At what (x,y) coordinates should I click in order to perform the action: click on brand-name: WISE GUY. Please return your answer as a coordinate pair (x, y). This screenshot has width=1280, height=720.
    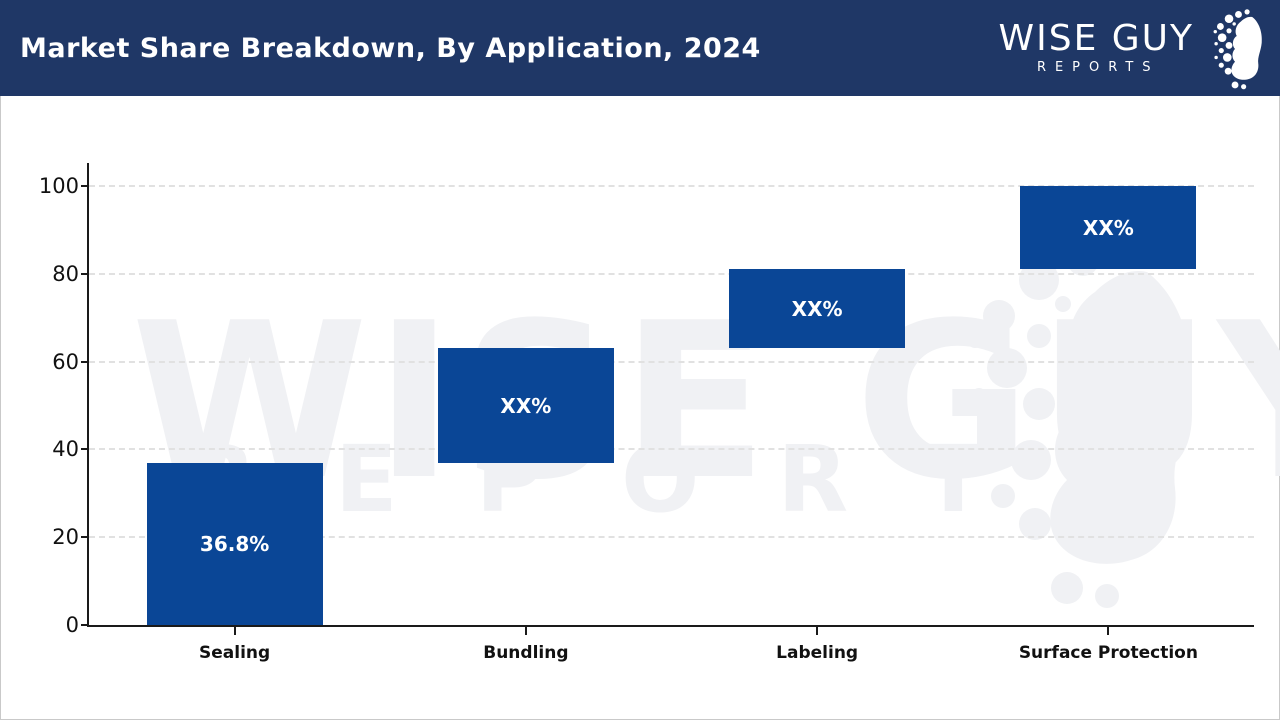
    Looking at the image, I should click on (1096, 38).